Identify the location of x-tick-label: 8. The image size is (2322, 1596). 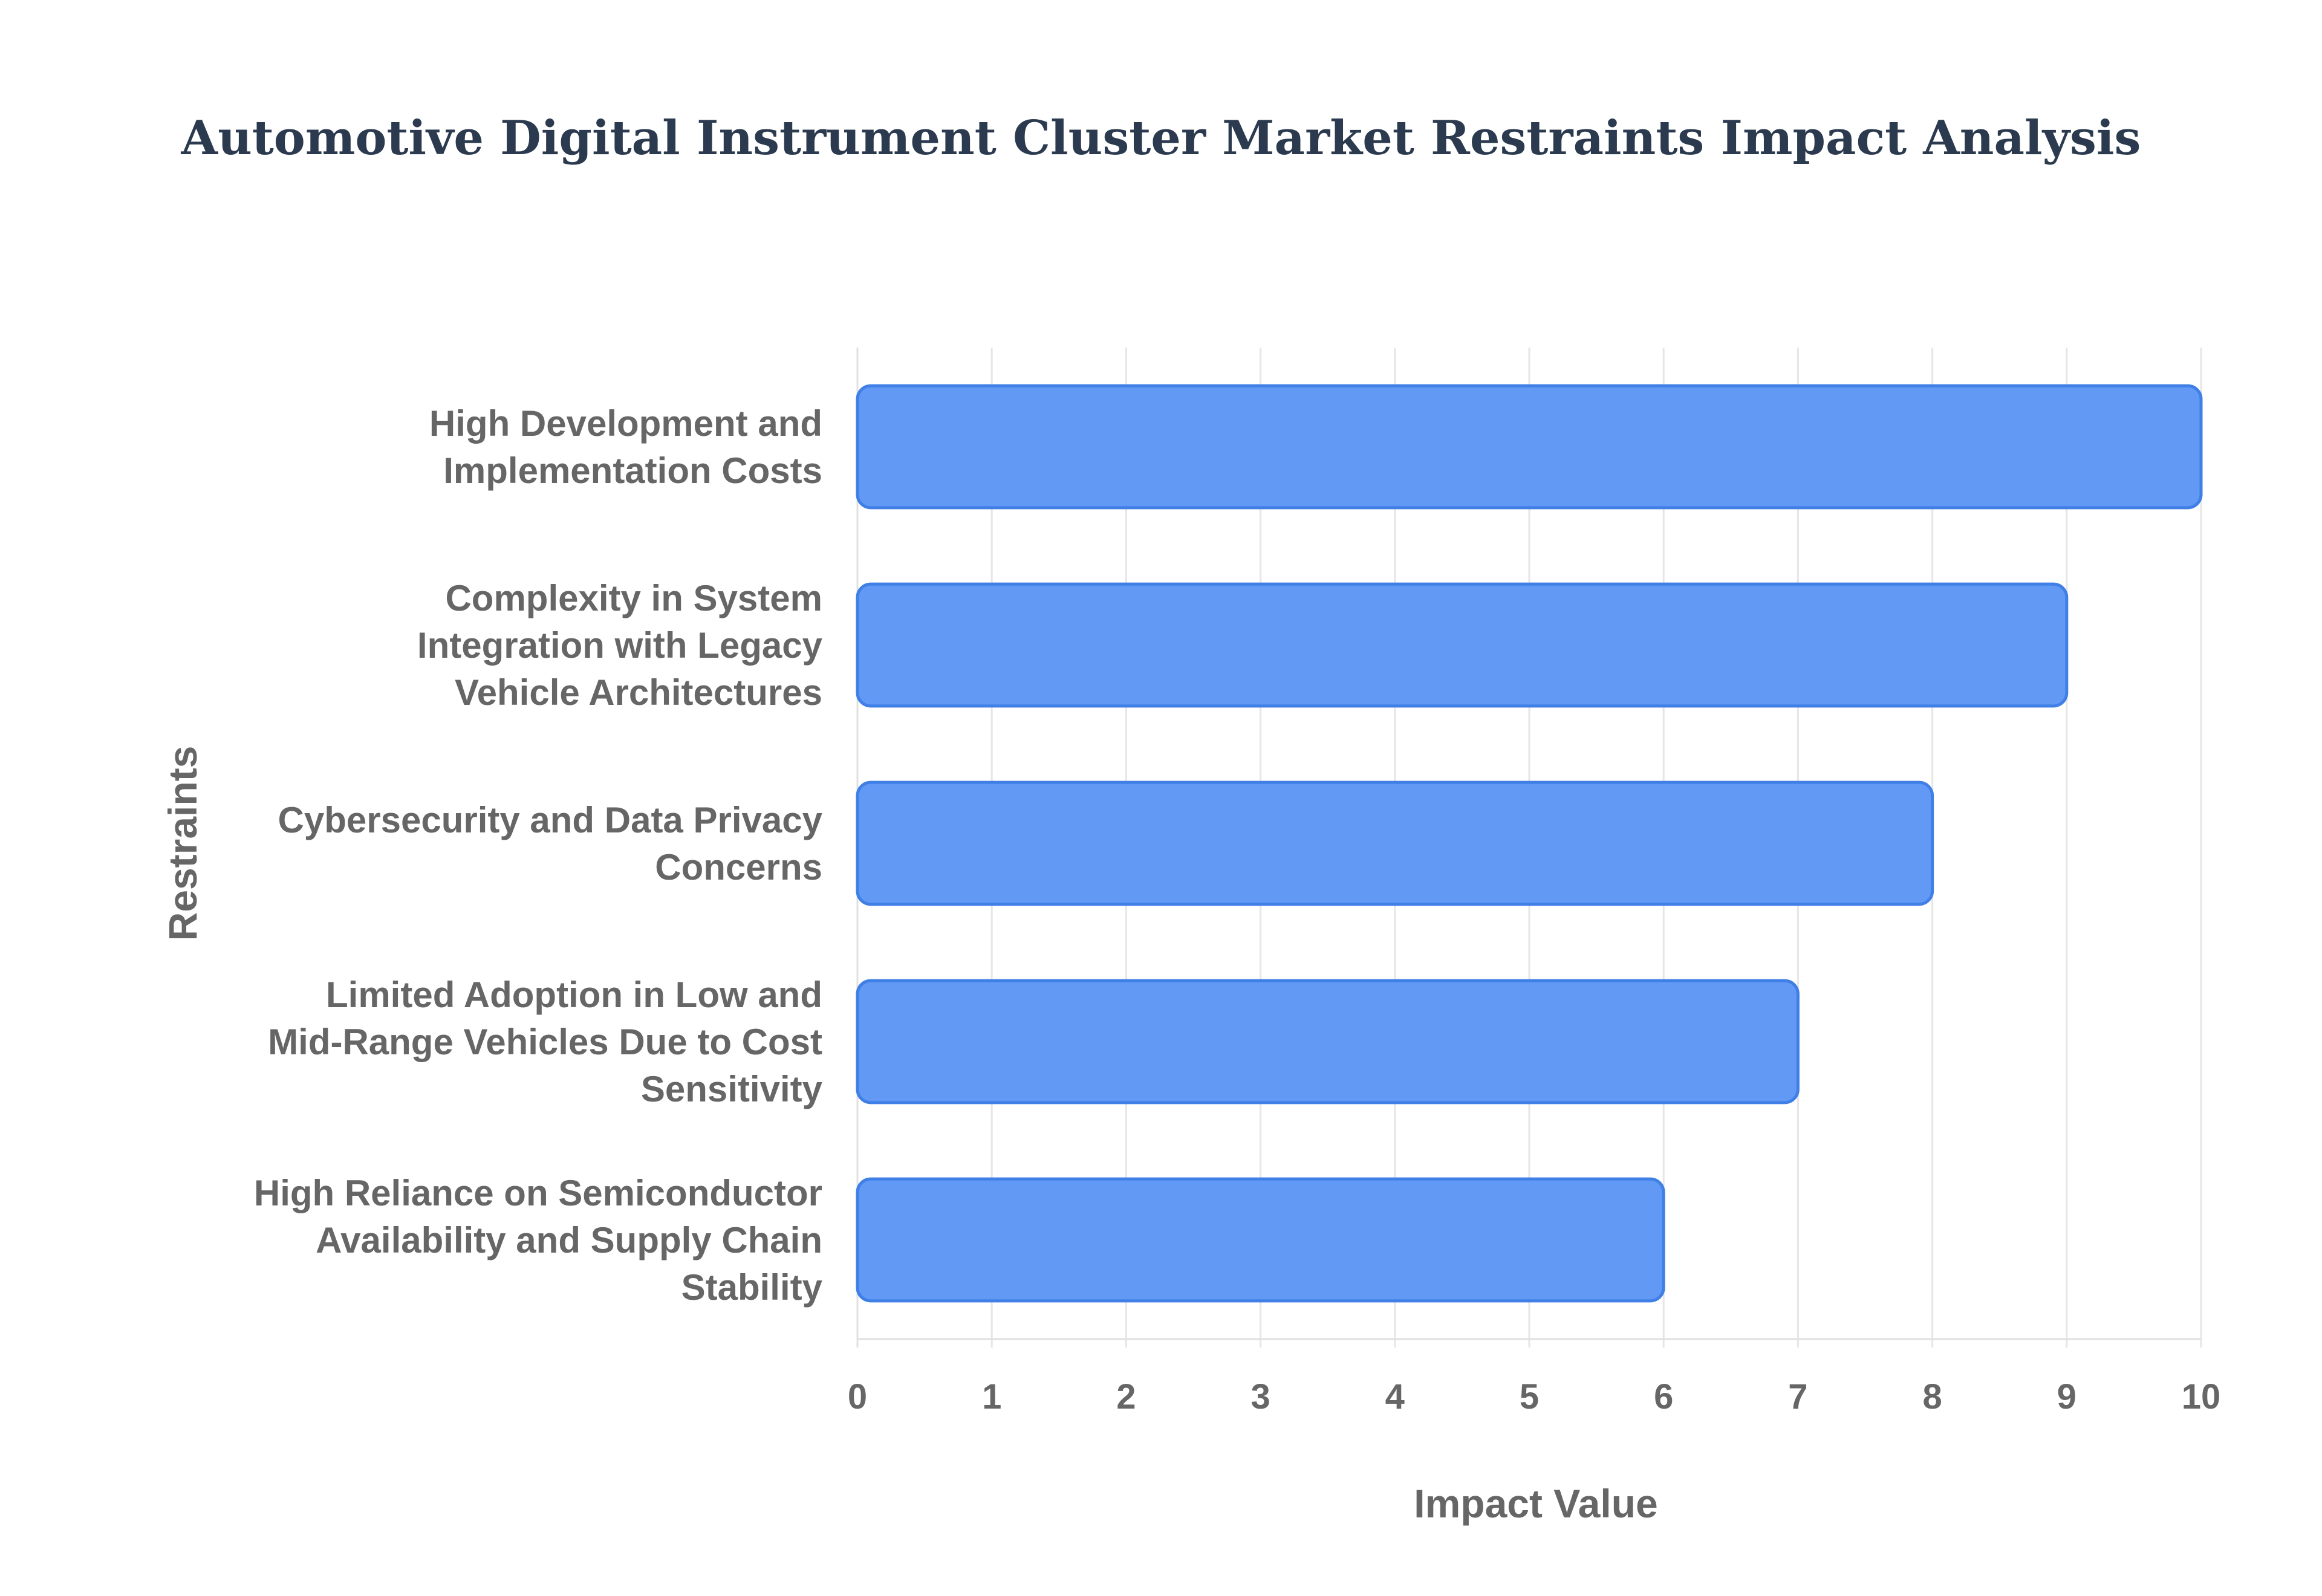
(1932, 1396).